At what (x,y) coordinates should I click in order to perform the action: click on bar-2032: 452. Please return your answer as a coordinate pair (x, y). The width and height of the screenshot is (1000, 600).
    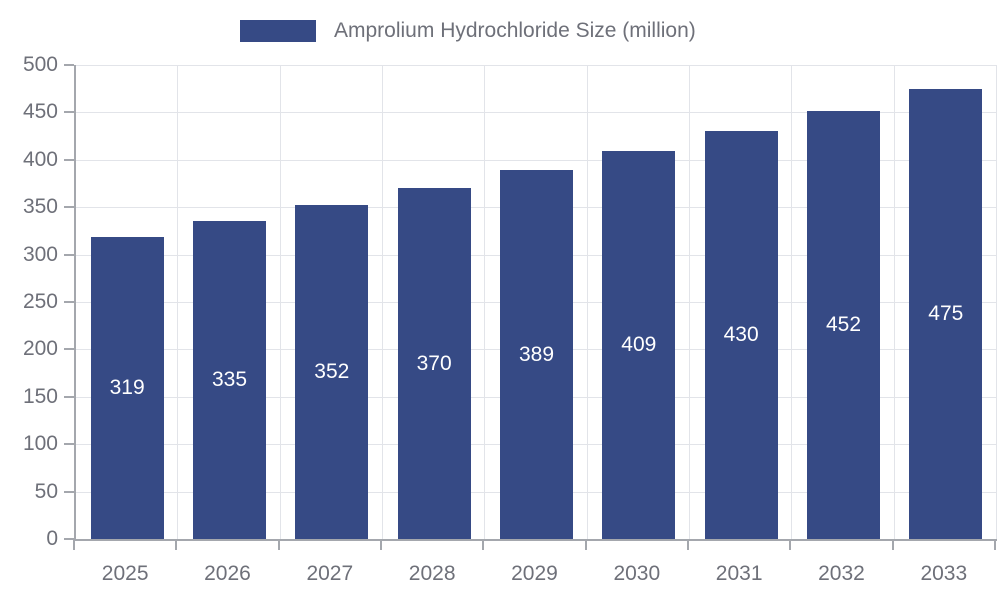
    Looking at the image, I should click on (843, 324).